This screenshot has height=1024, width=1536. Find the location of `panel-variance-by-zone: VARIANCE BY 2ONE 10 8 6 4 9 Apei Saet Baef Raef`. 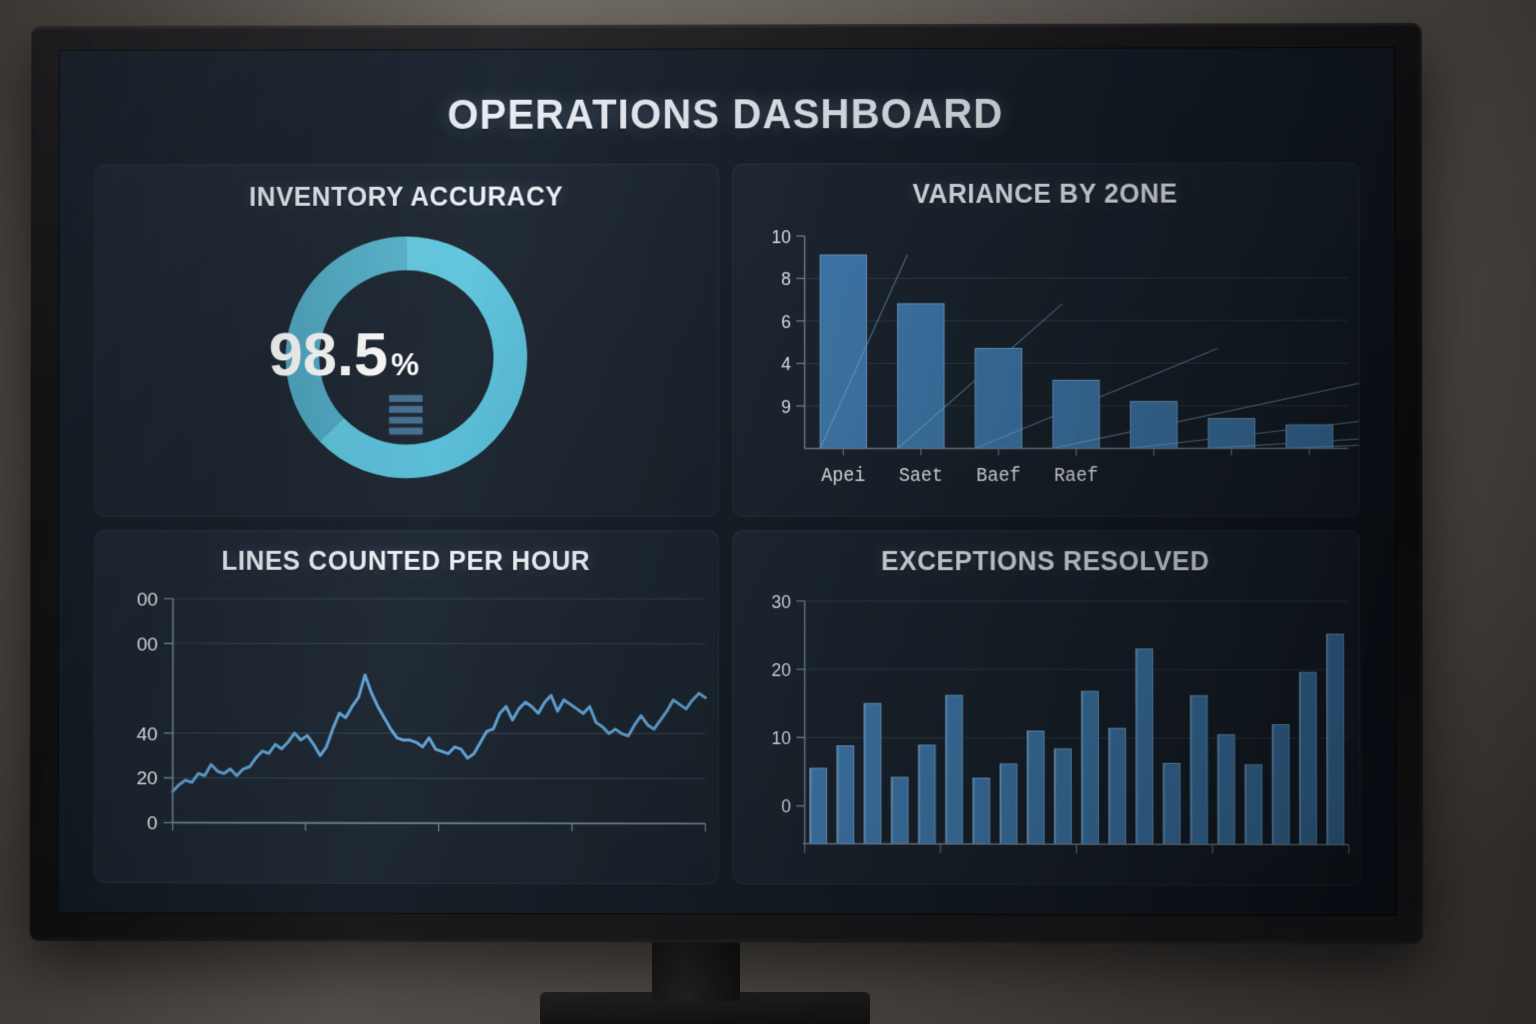

panel-variance-by-zone: VARIANCE BY 2ONE 10 8 6 4 9 Apei Saet Baef Raef is located at coordinates (1046, 340).